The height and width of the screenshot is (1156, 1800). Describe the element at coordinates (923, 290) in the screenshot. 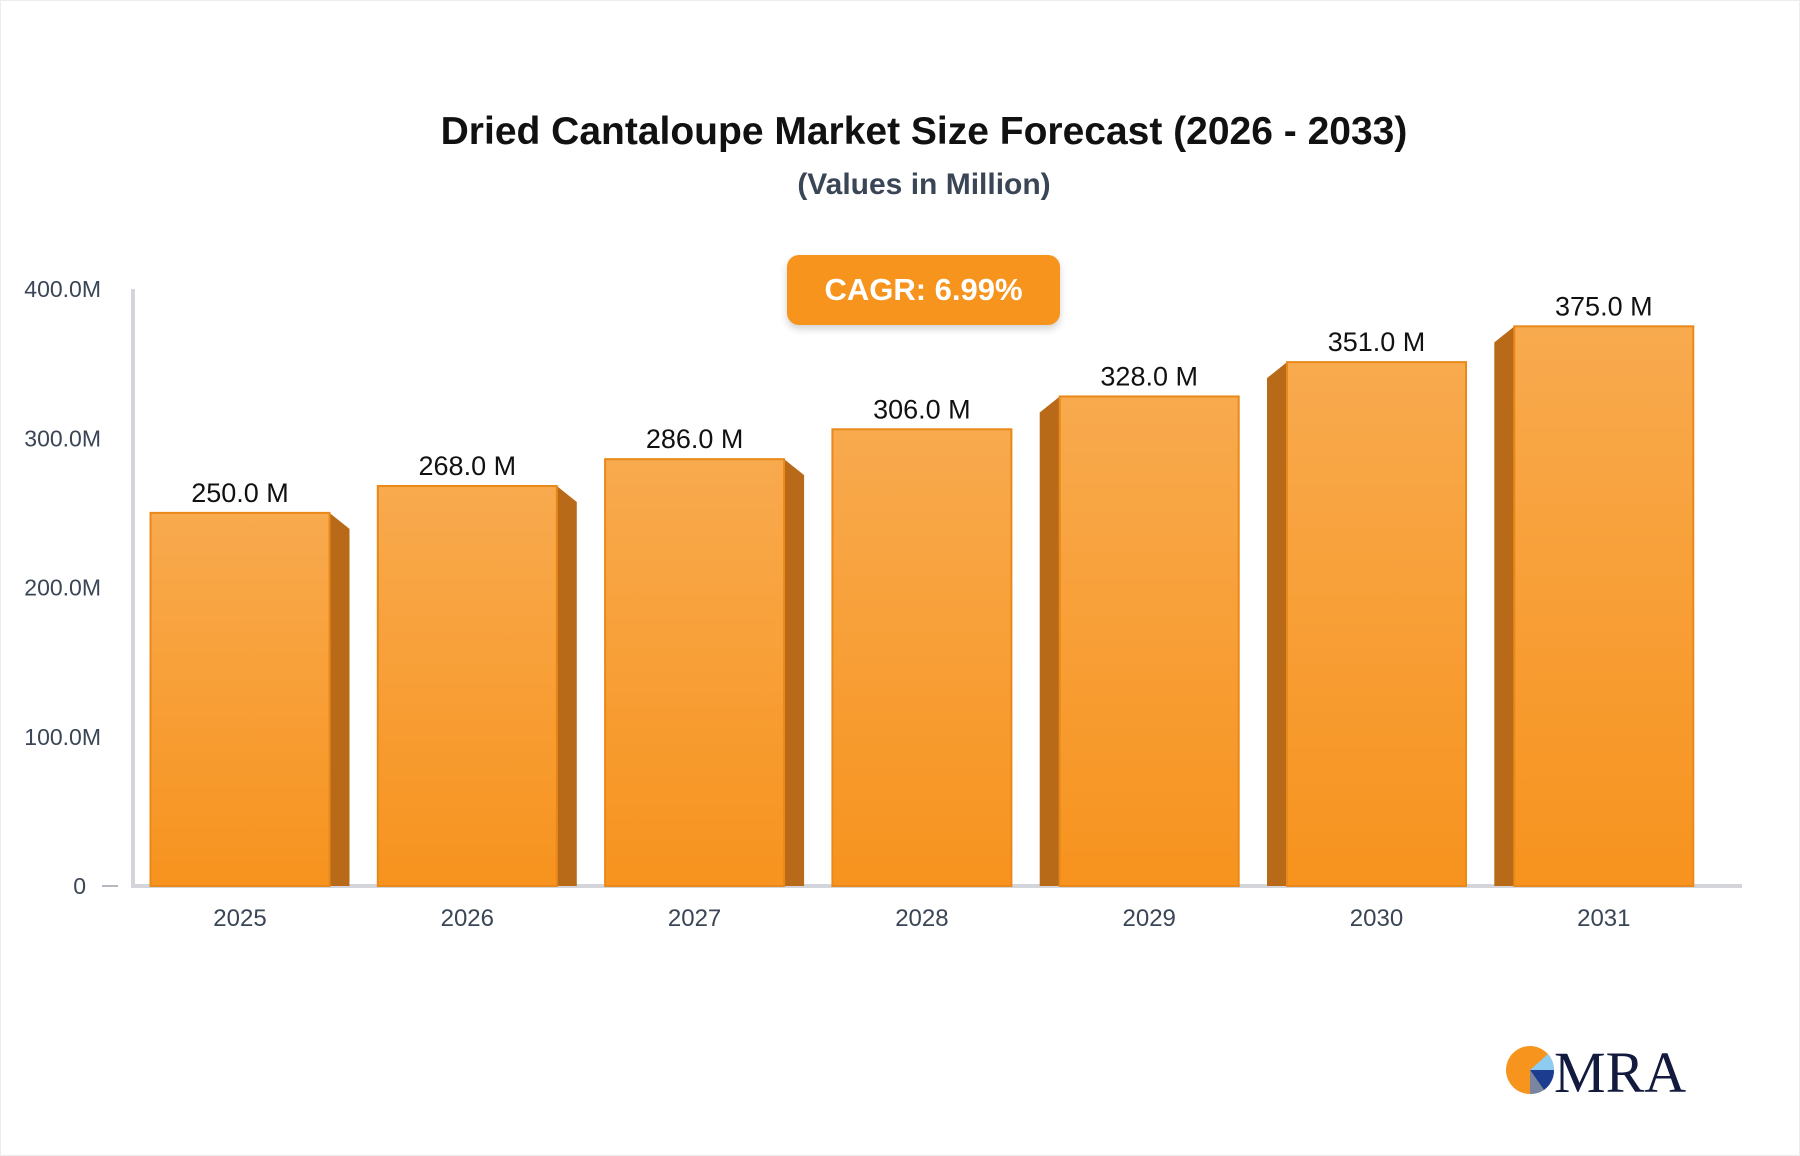

I see `cagr-badge: CAGR: 6.99%` at that location.